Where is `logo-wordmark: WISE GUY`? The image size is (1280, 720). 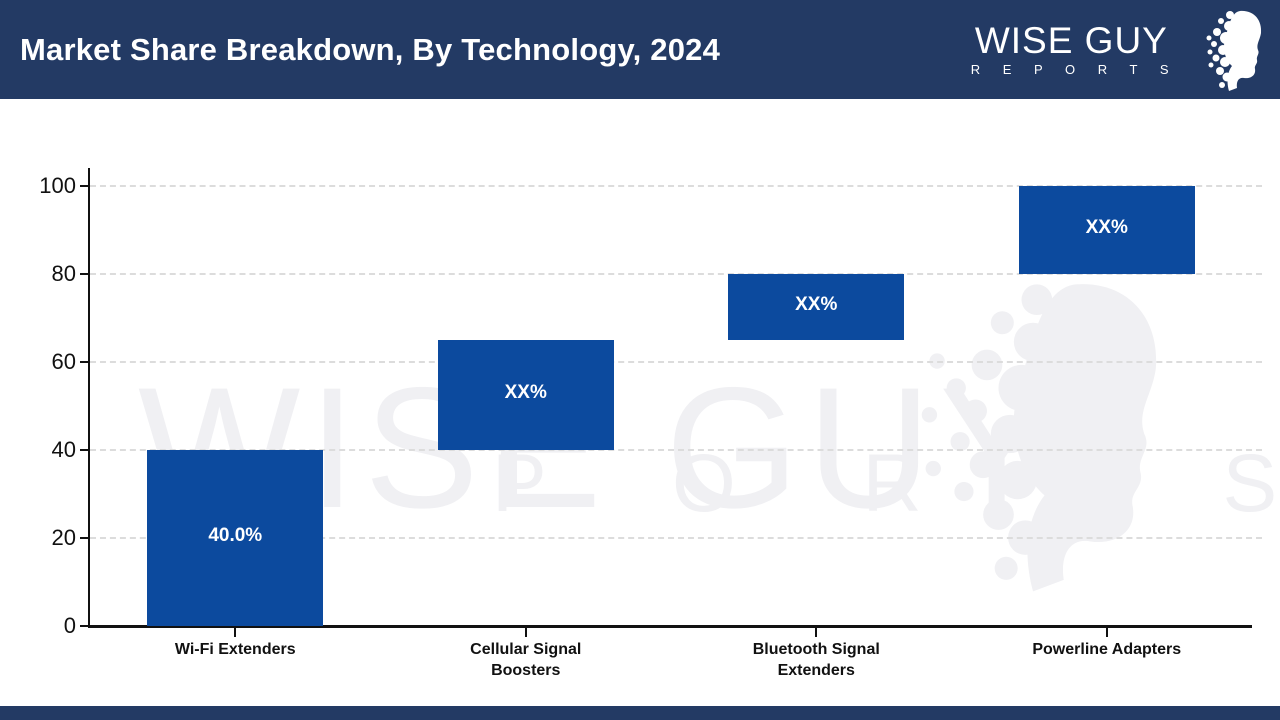 logo-wordmark: WISE GUY is located at coordinates (1071, 40).